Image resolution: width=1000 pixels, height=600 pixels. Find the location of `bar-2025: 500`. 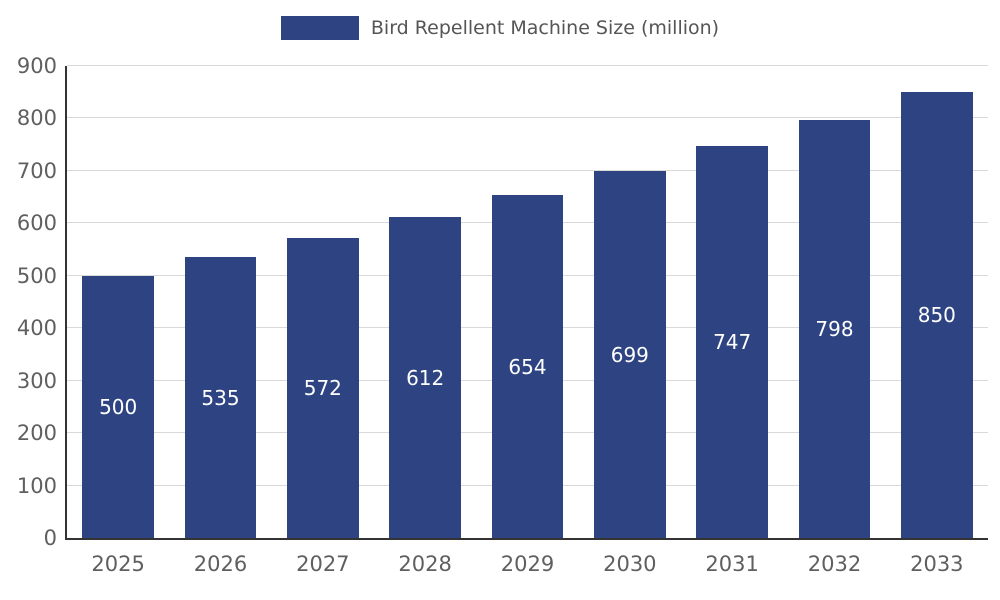

bar-2025: 500 is located at coordinates (118, 406).